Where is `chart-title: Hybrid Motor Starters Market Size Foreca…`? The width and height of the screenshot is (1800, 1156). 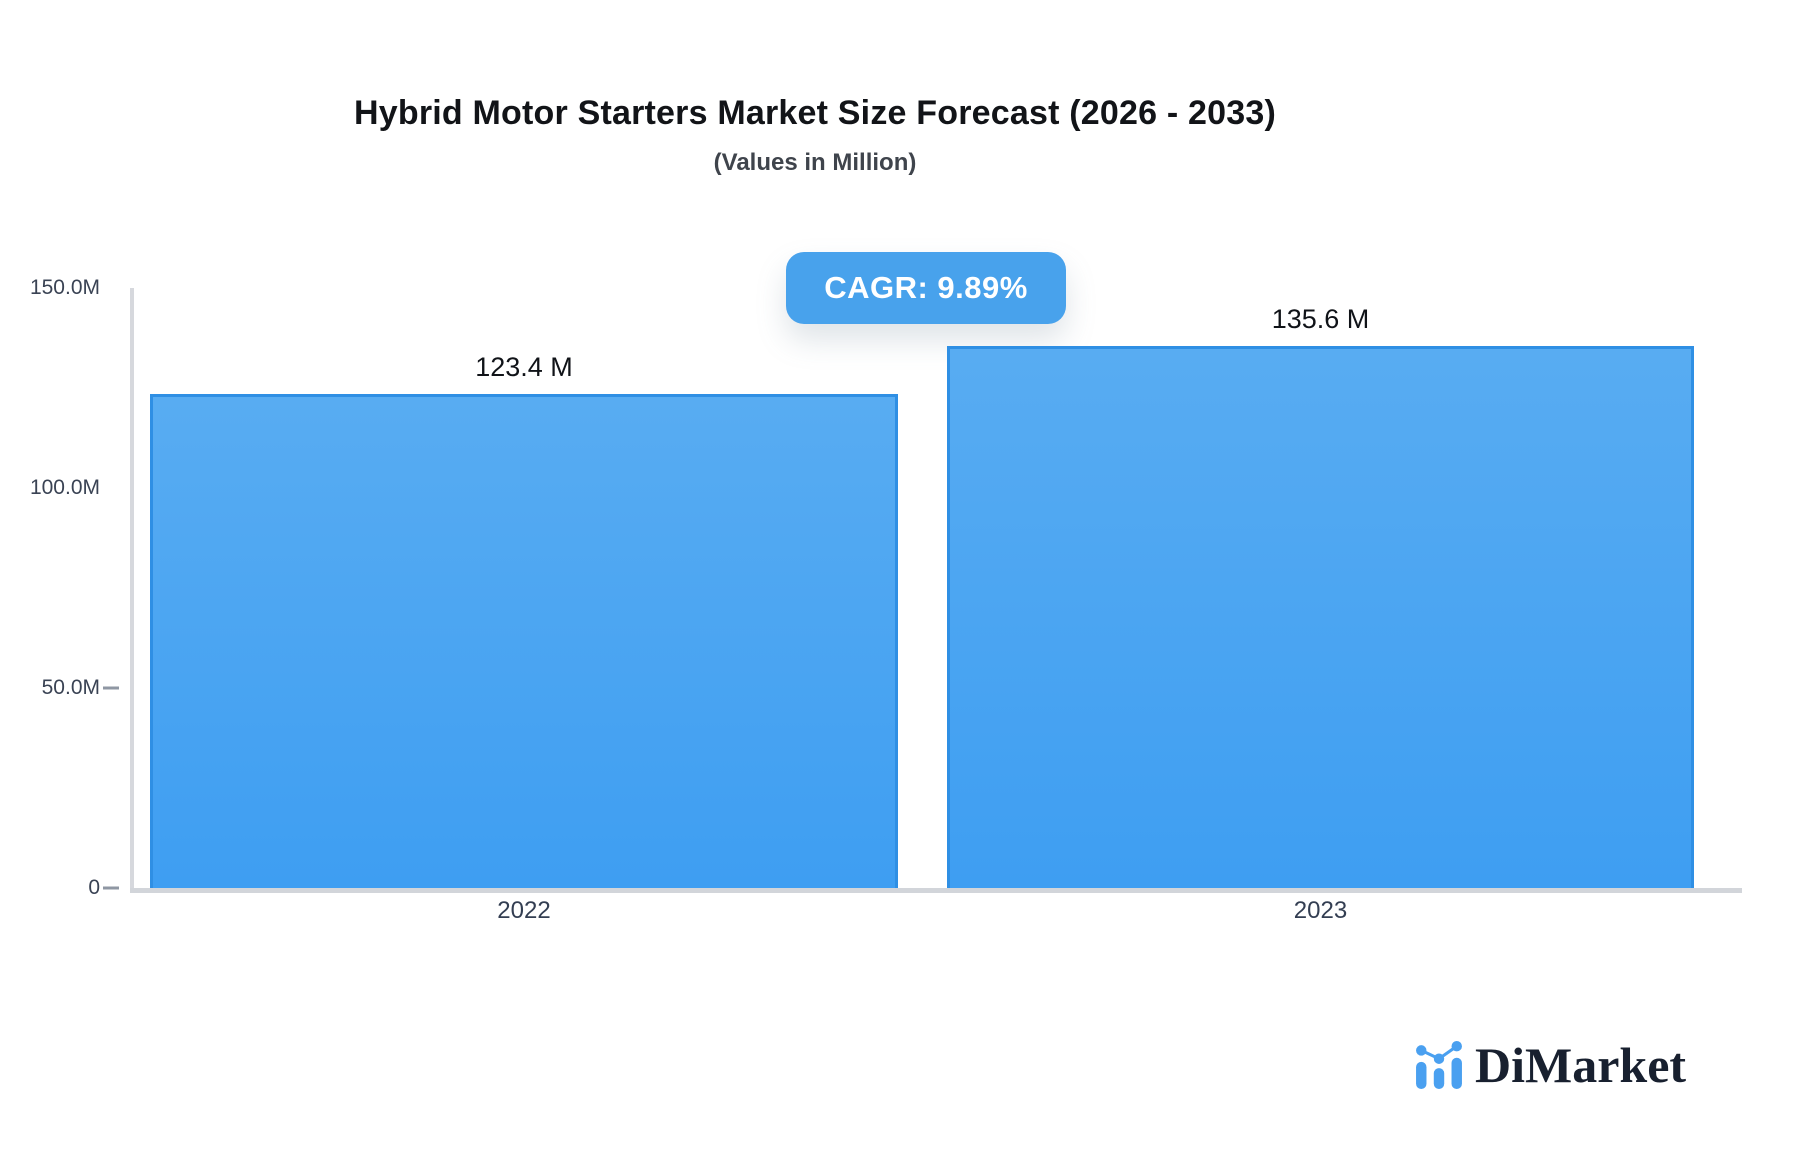 chart-title: Hybrid Motor Starters Market Size Foreca… is located at coordinates (815, 113).